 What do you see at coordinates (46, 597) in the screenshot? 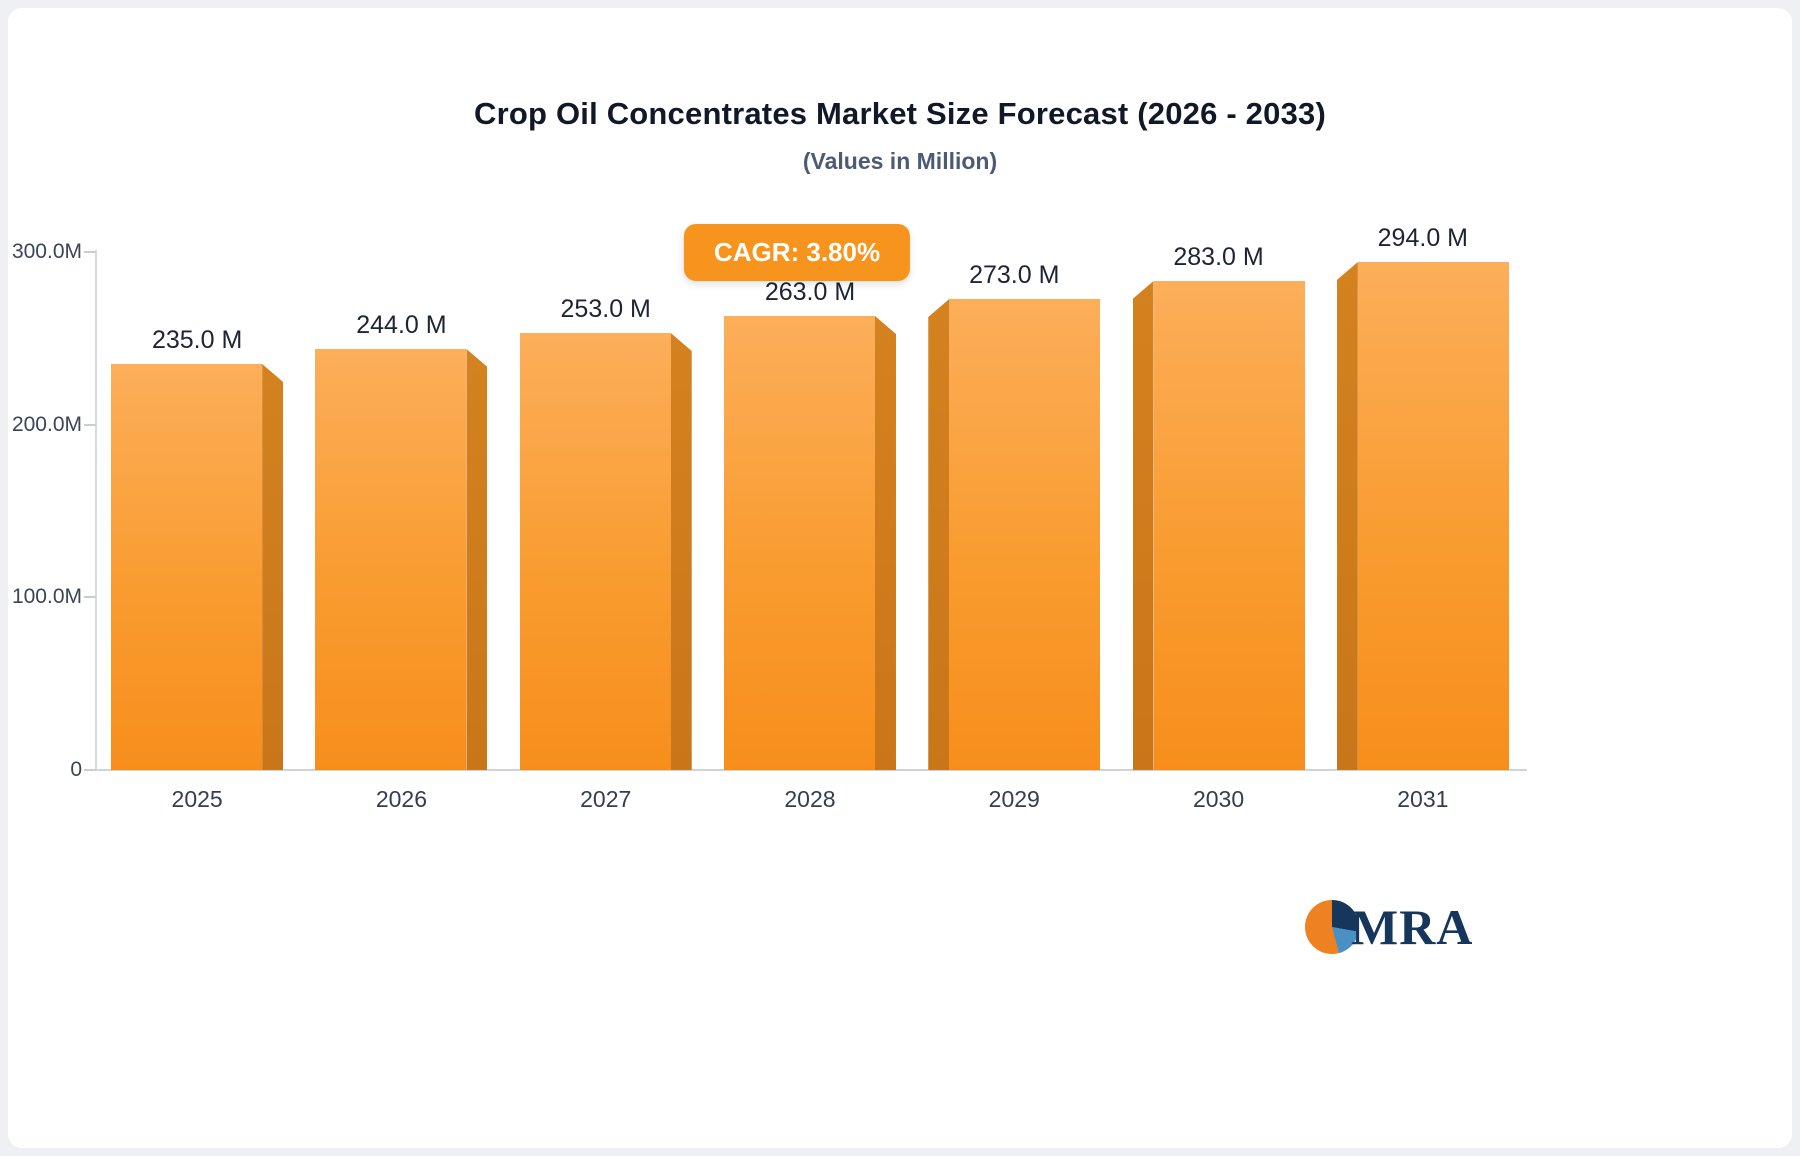
I see `y-axis-label: 100.0M` at bounding box center [46, 597].